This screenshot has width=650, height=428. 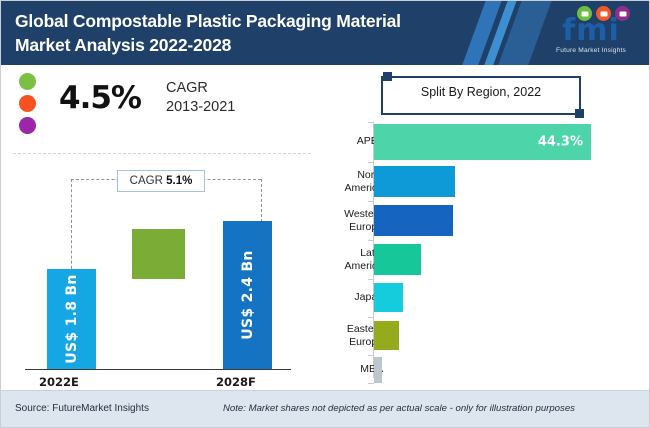 I want to click on table-row: North America, so click(x=484, y=181).